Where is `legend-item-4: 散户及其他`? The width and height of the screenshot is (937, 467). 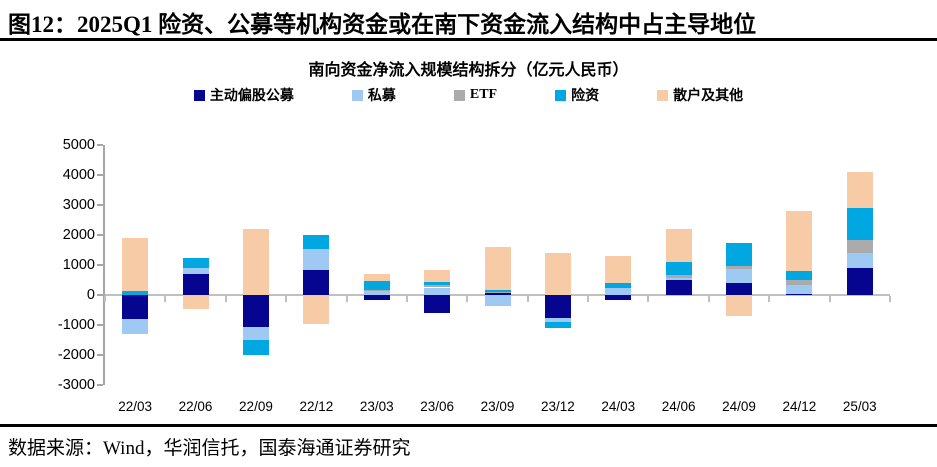
legend-item-4: 散户及其他 is located at coordinates (700, 95).